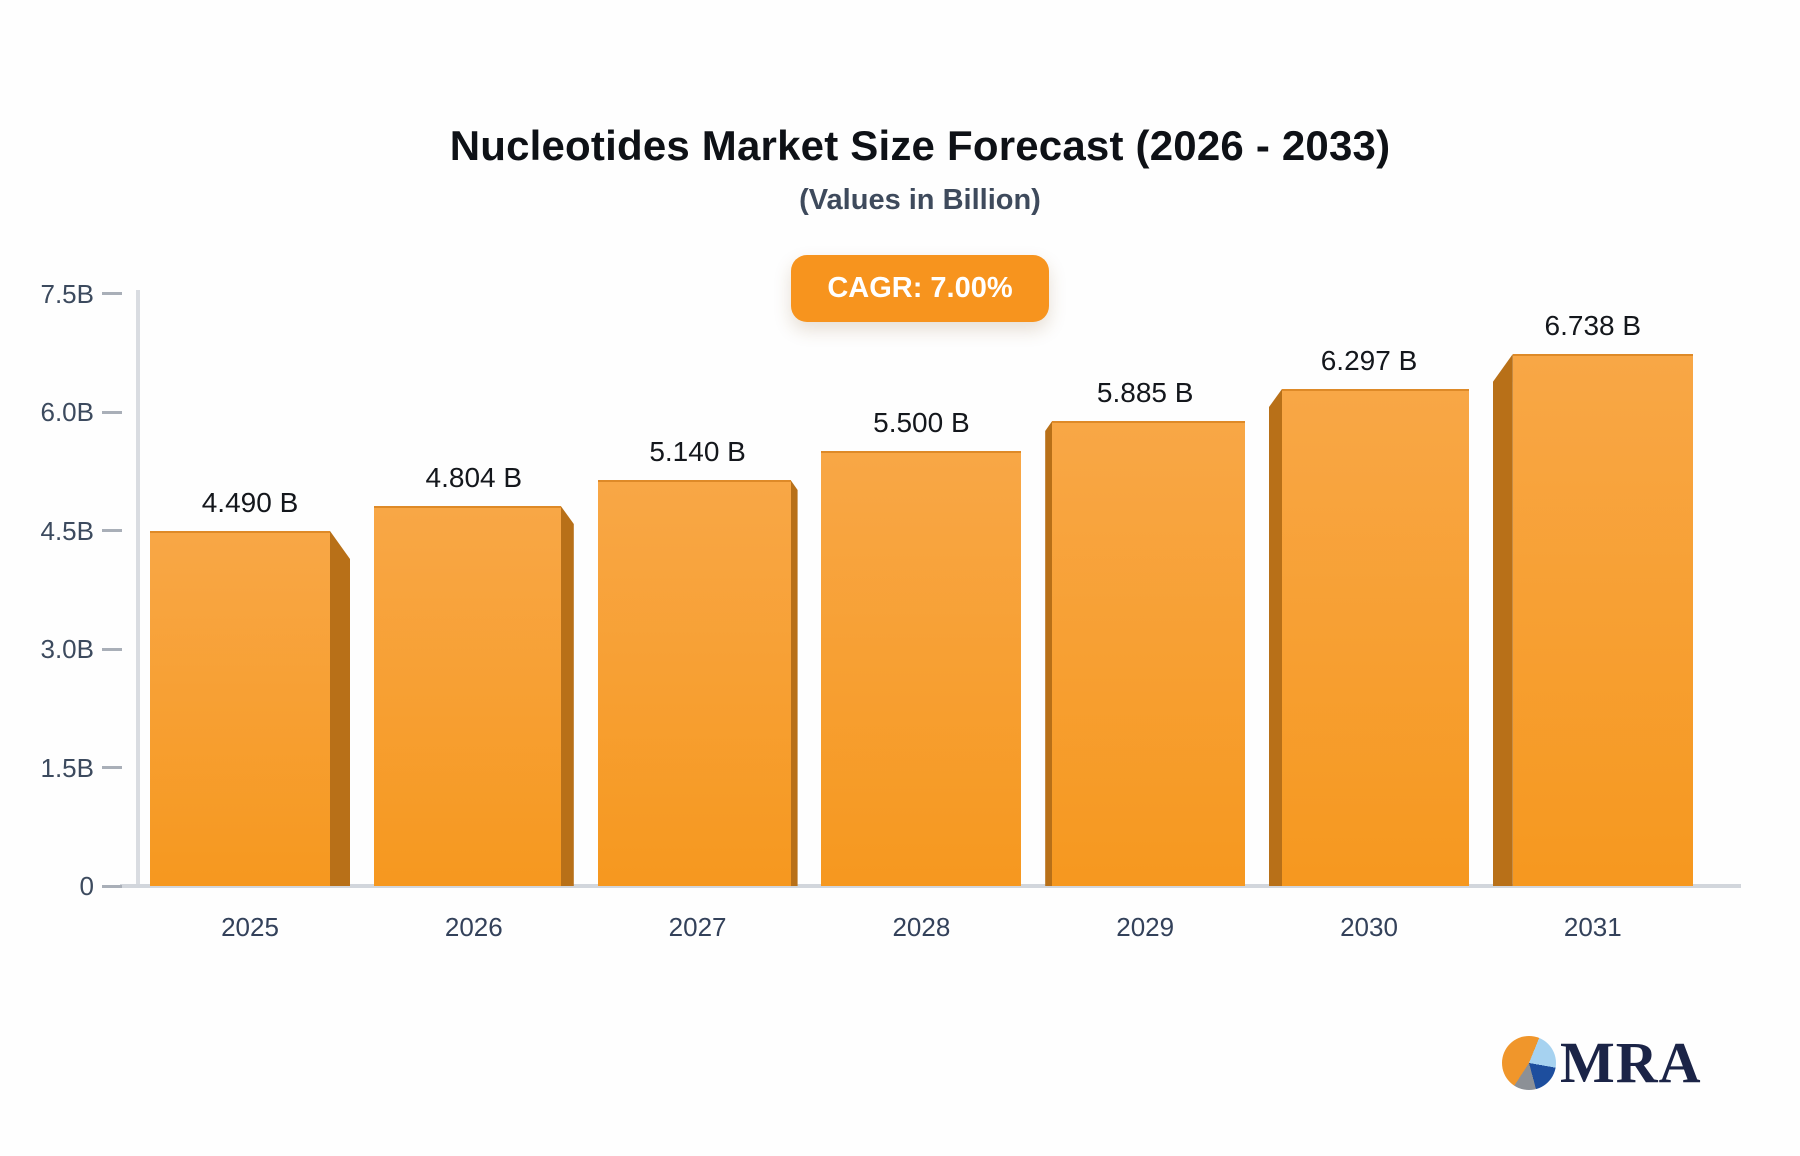  I want to click on x-axis-category-label: 2025, so click(250, 927).